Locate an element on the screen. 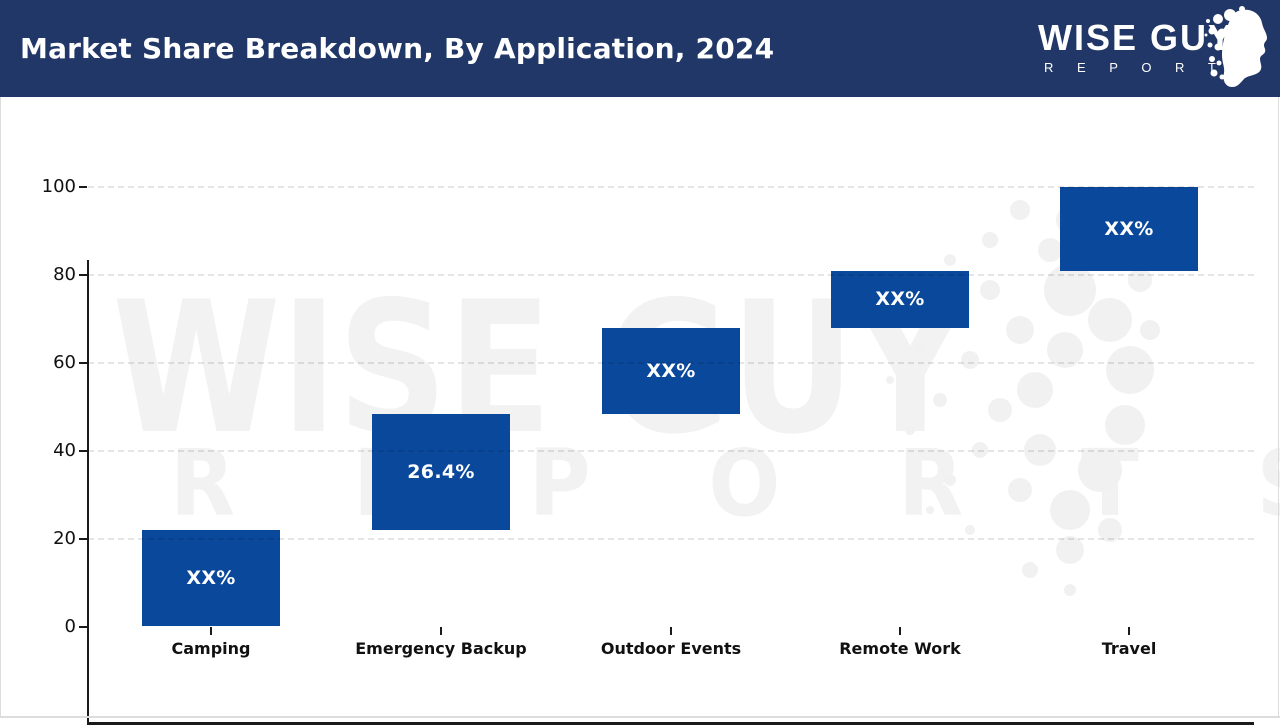 This screenshot has height=725, width=1280. frame-border-right is located at coordinates (1278, 407).